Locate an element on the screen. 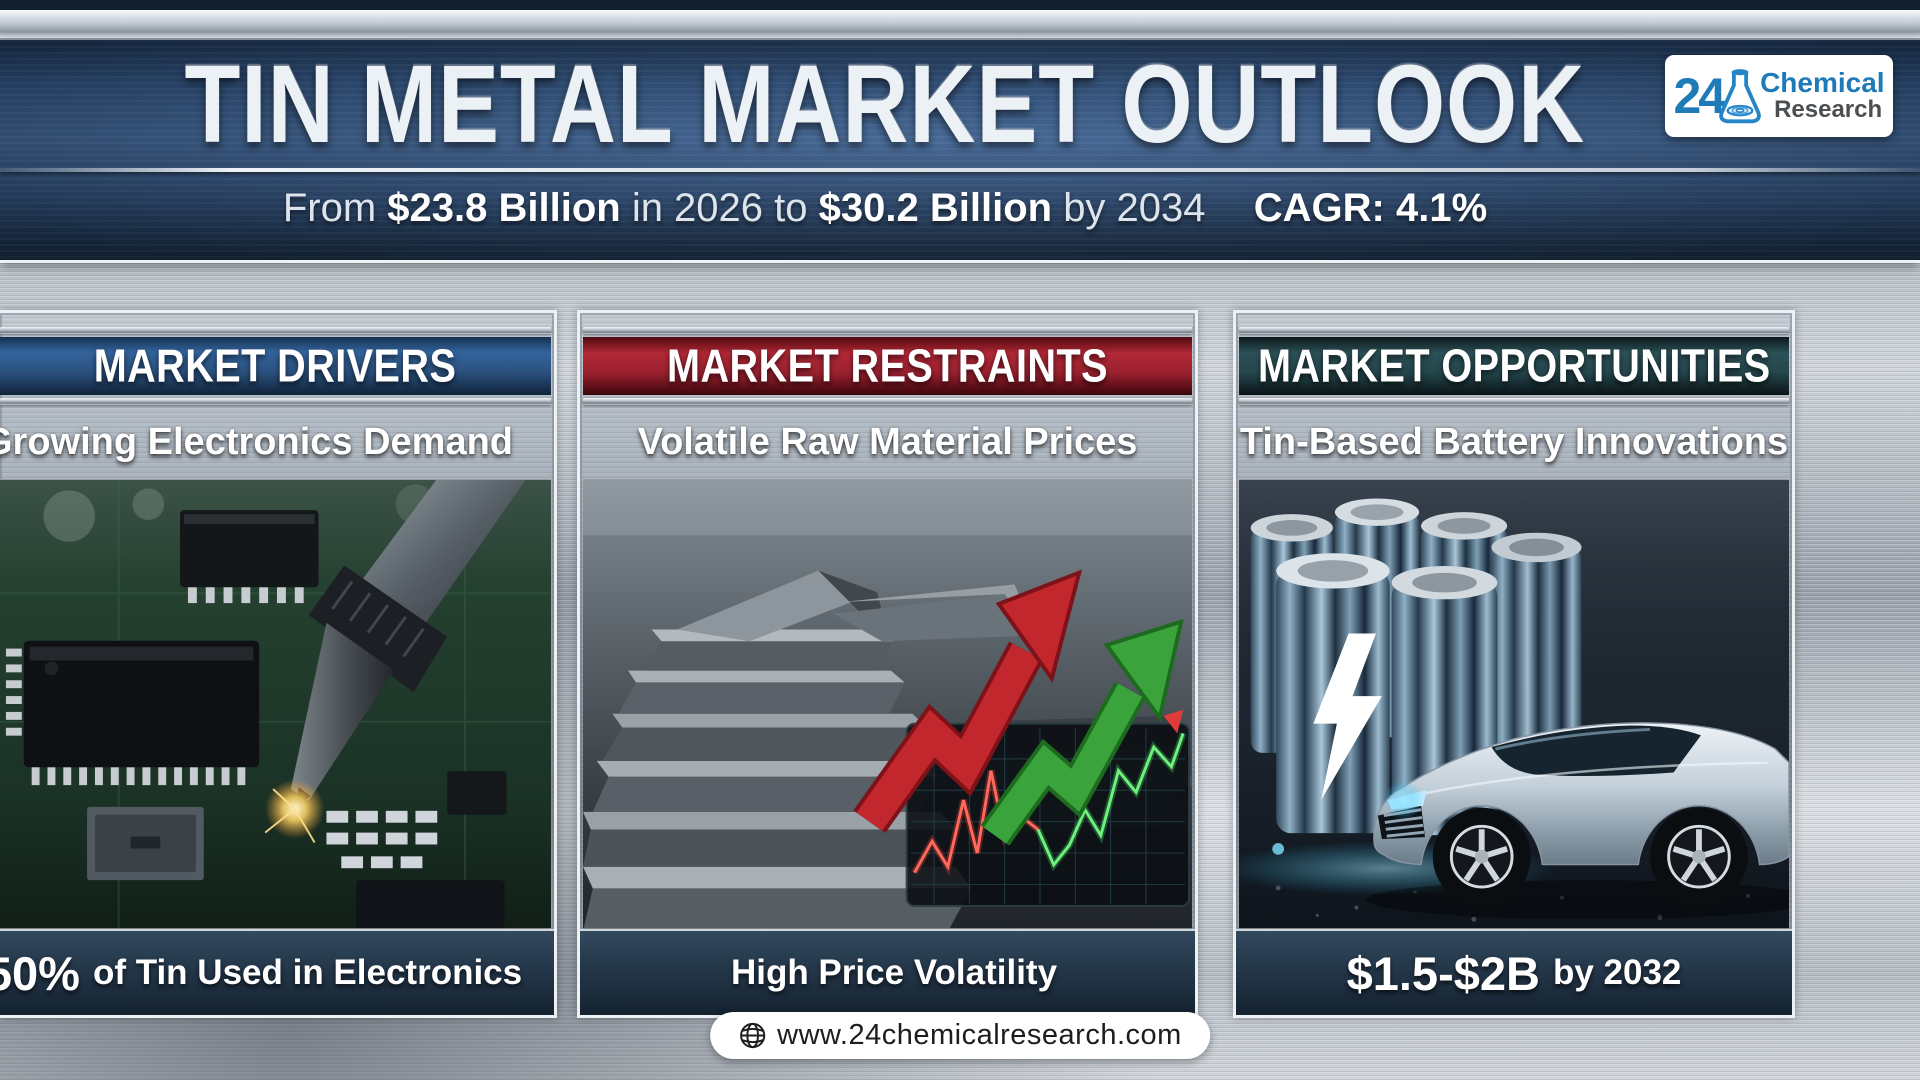 The image size is (1920, 1080). logo-name-bottom: Research is located at coordinates (1828, 110).